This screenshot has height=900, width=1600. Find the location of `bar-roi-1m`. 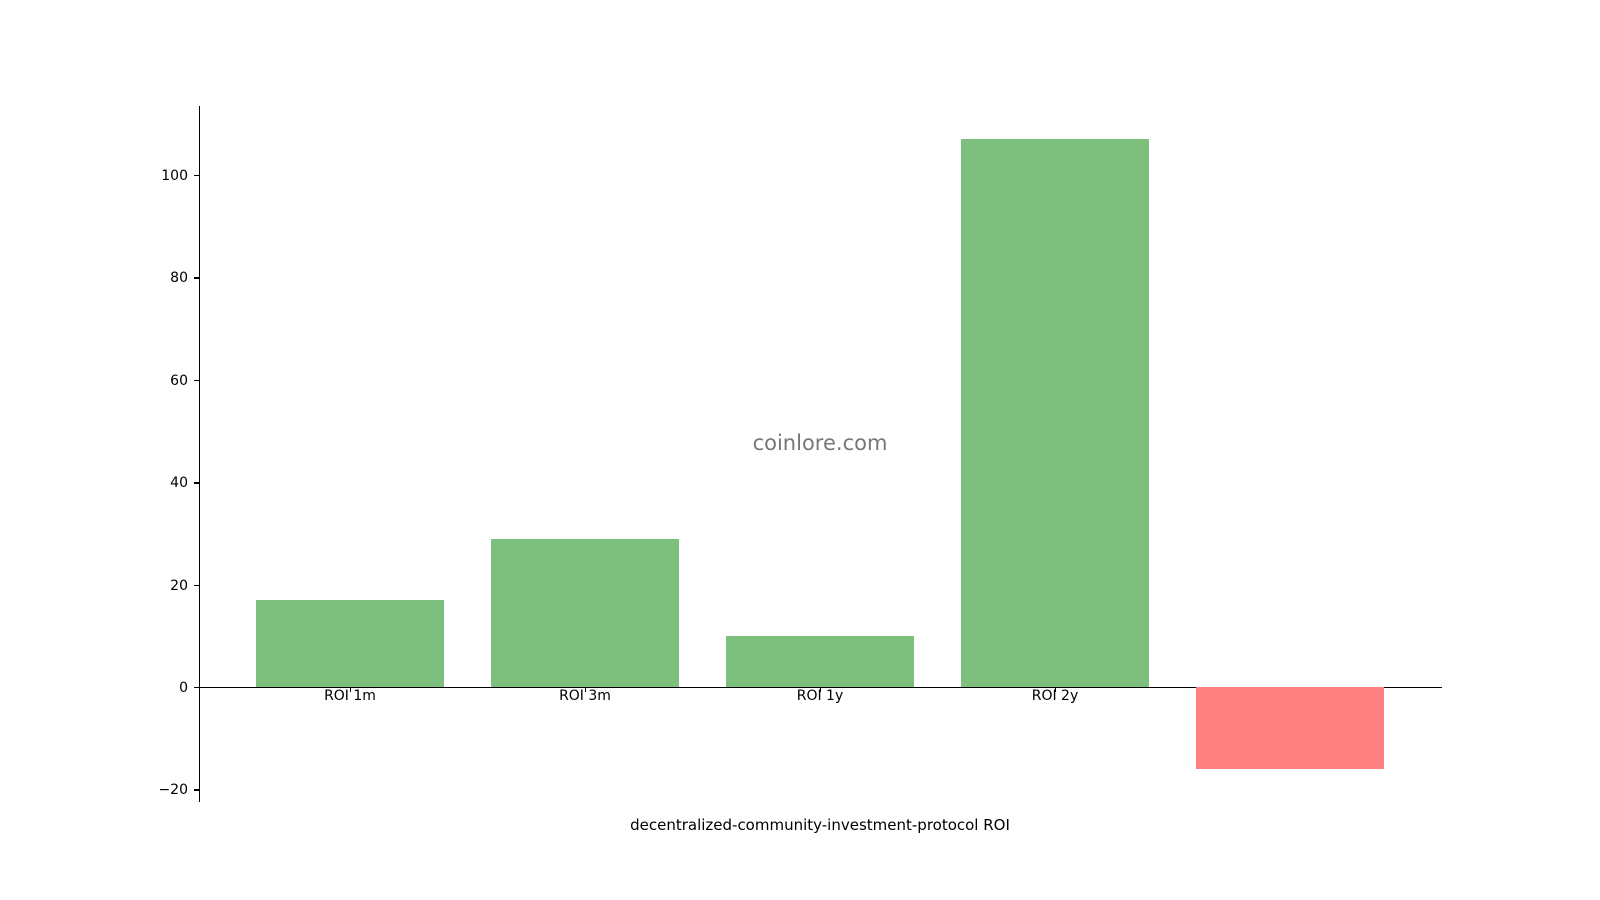

bar-roi-1m is located at coordinates (350, 643).